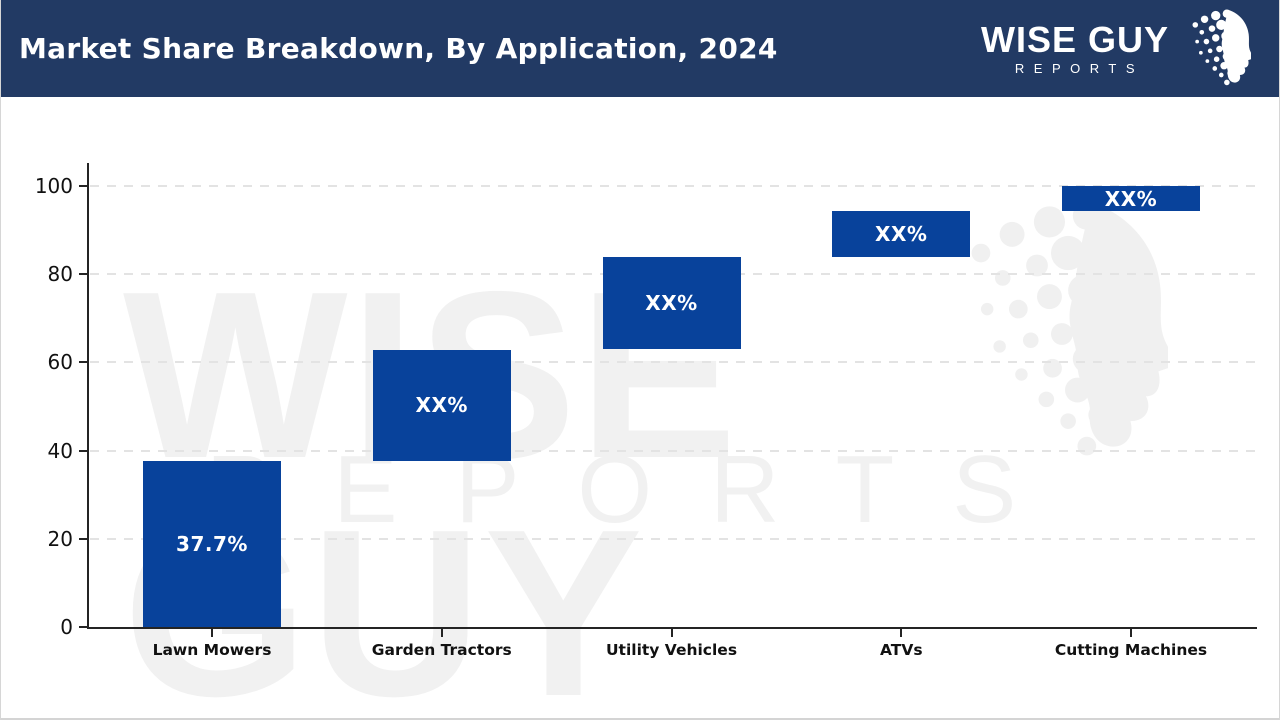 Image resolution: width=1280 pixels, height=720 pixels. I want to click on y-tick-label: 80, so click(60, 274).